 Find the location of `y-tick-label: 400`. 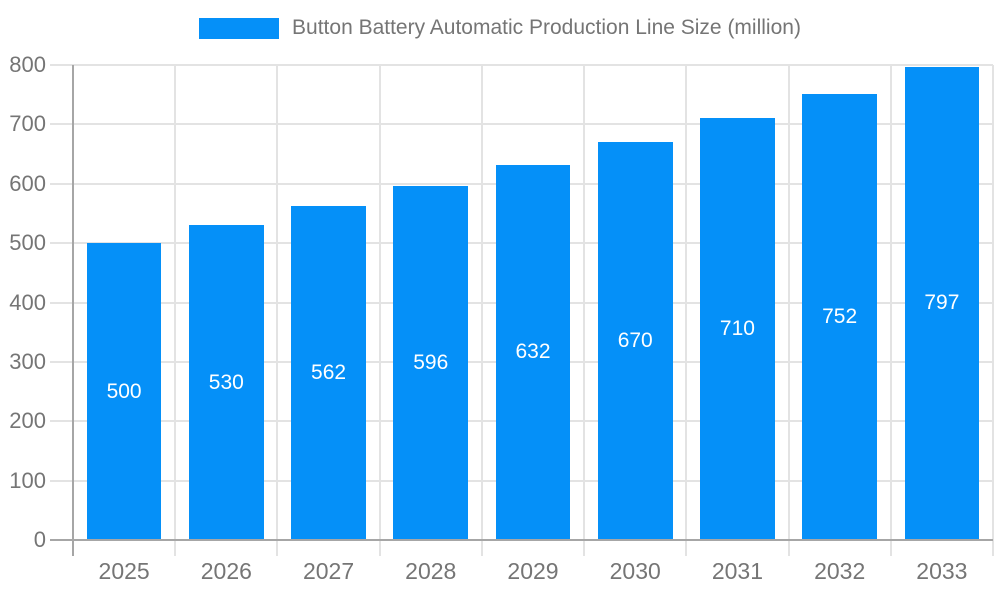

y-tick-label: 400 is located at coordinates (27, 302).